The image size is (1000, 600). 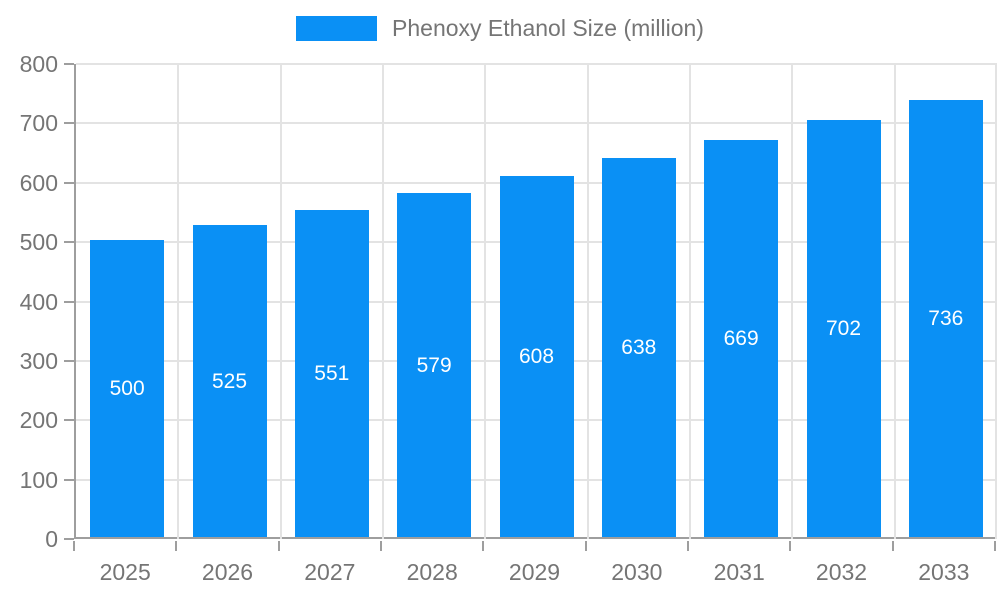 What do you see at coordinates (534, 572) in the screenshot?
I see `x-tick-label: 2029` at bounding box center [534, 572].